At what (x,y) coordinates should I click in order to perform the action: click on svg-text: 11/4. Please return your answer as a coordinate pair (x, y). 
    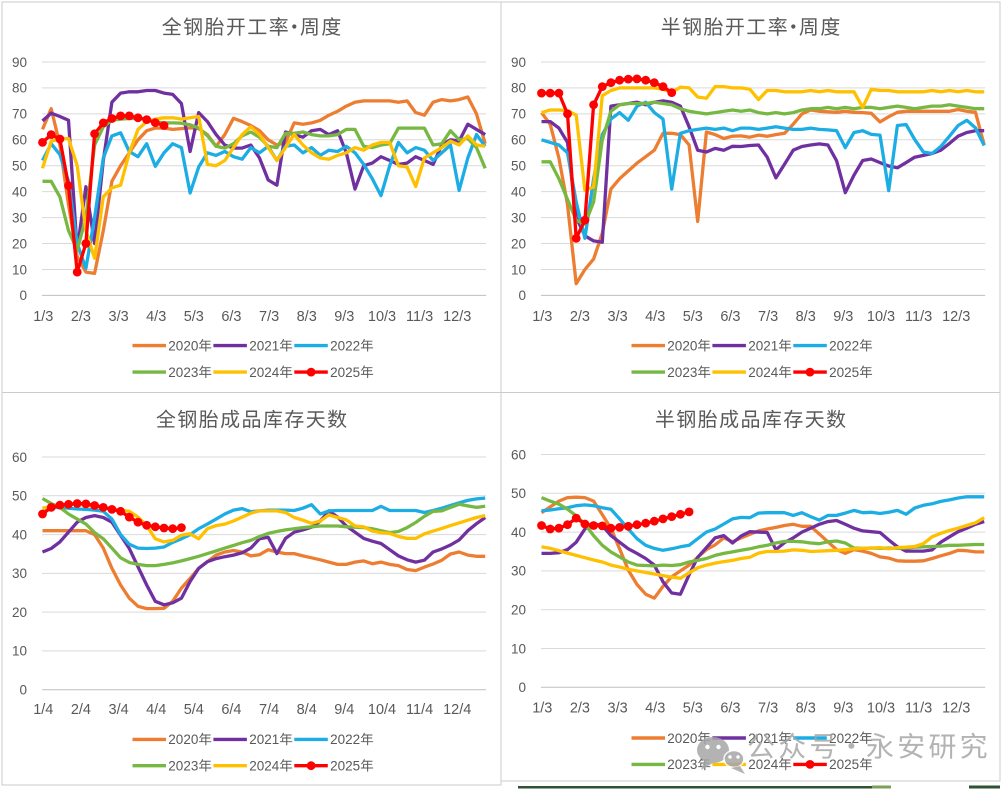
    Looking at the image, I should click on (419, 710).